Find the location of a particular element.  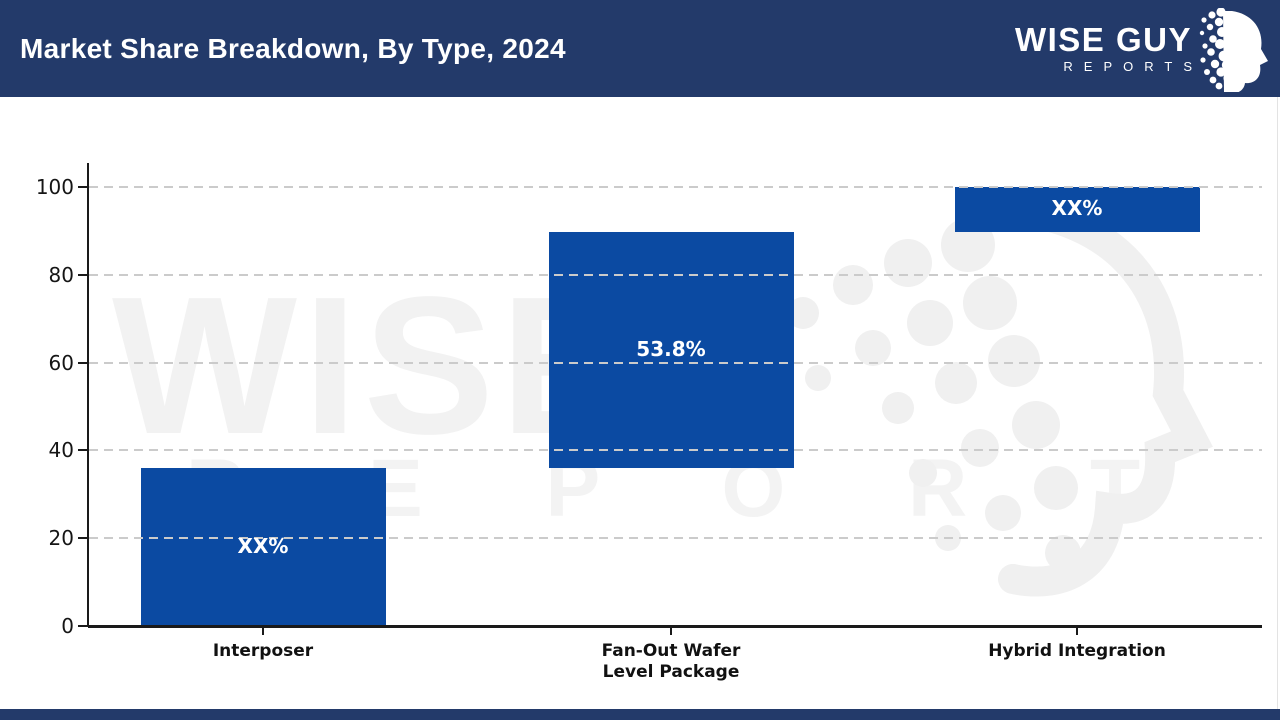

footer-bar is located at coordinates (640, 714).